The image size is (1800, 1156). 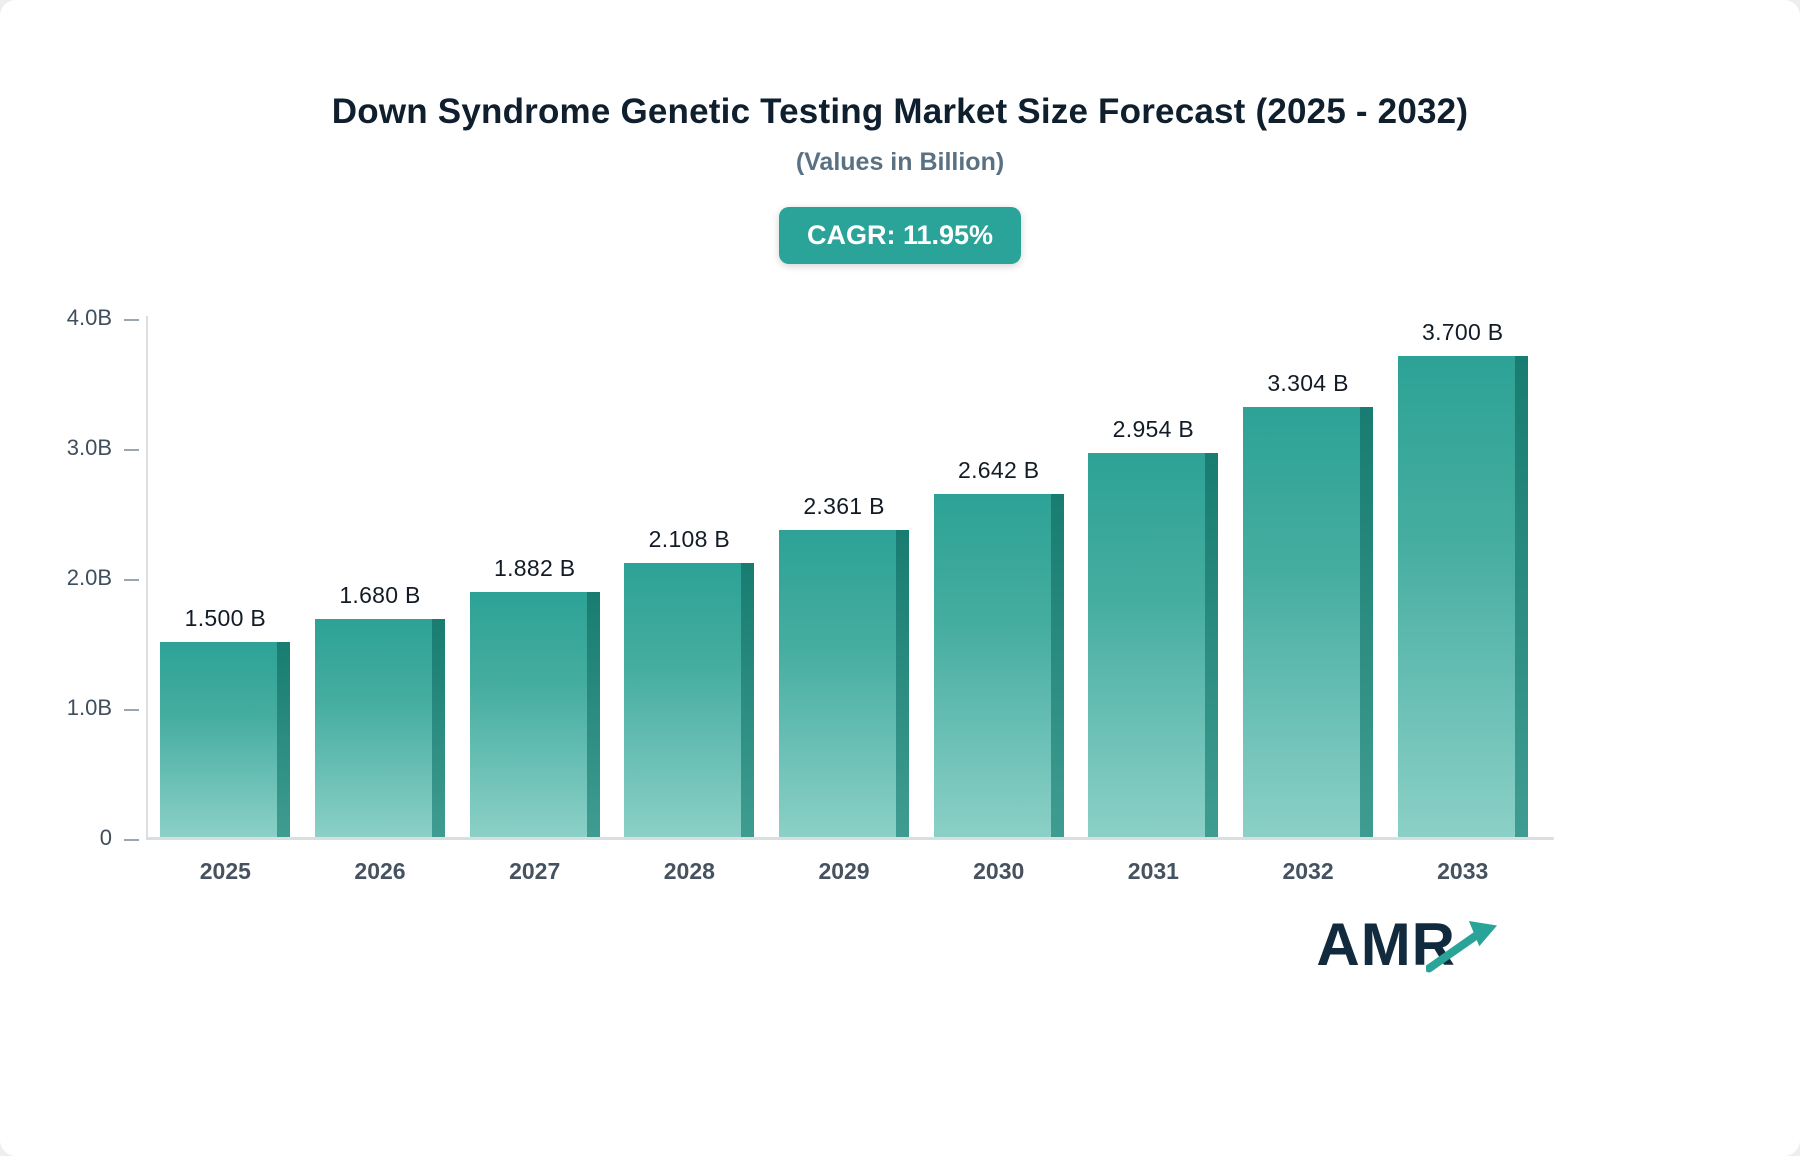 What do you see at coordinates (380, 871) in the screenshot?
I see `x-axis-label-2026: 2026` at bounding box center [380, 871].